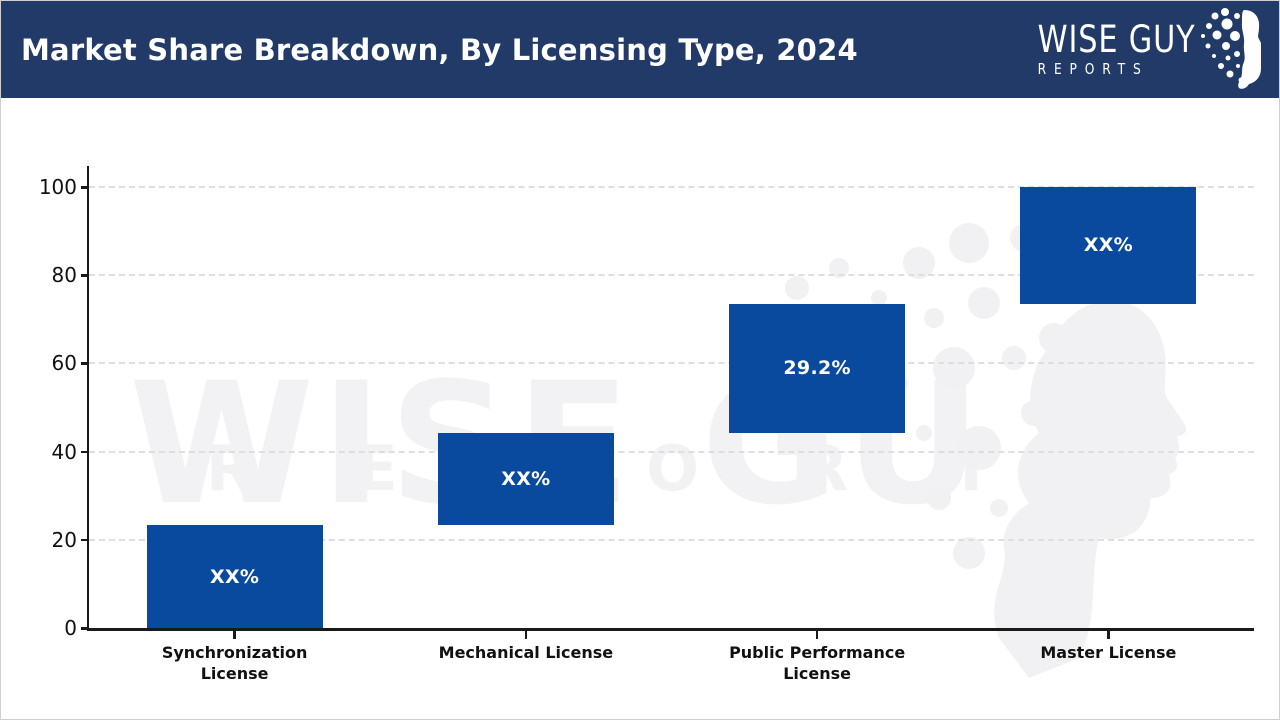 The height and width of the screenshot is (720, 1280). Describe the element at coordinates (670, 629) in the screenshot. I see `x-axis-line` at that location.